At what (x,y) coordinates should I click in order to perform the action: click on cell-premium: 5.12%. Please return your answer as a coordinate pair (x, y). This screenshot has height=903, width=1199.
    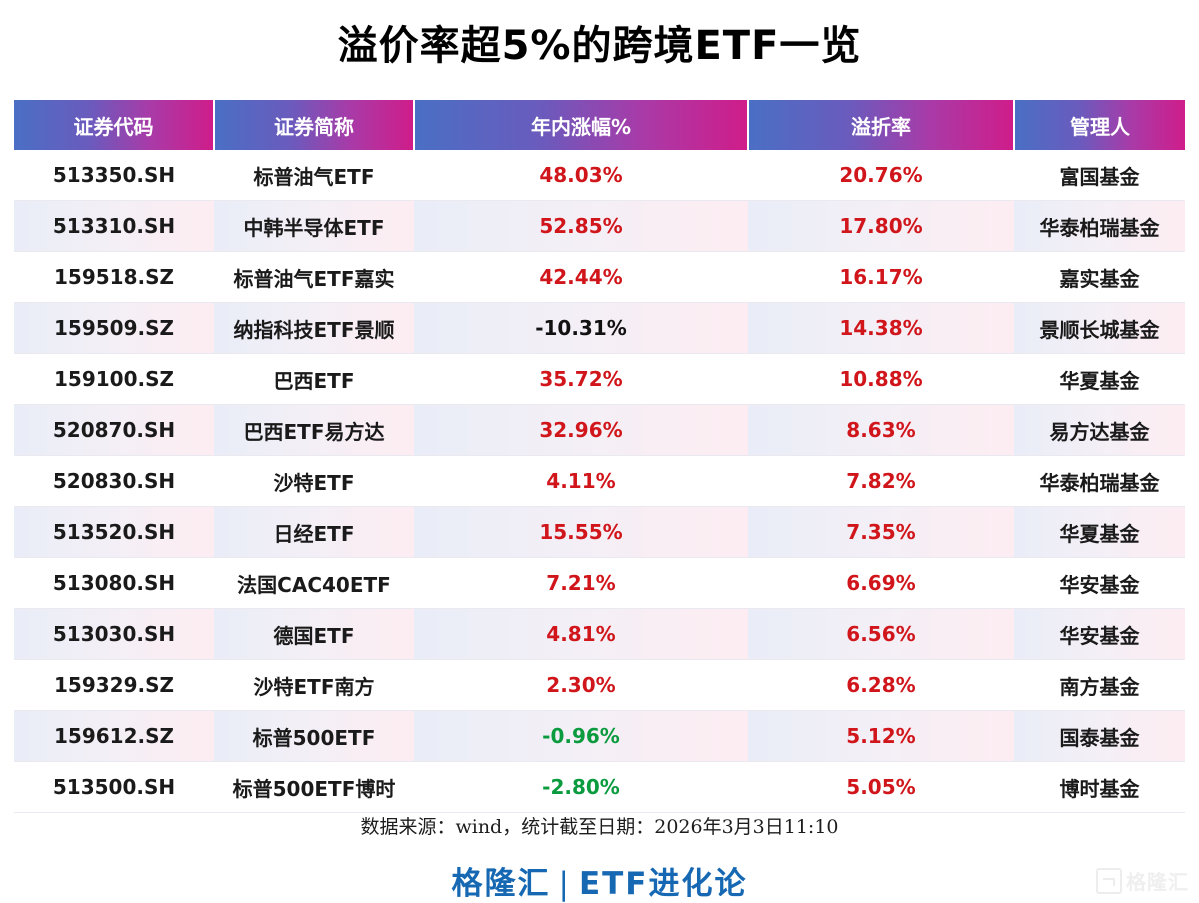
    Looking at the image, I should click on (881, 736).